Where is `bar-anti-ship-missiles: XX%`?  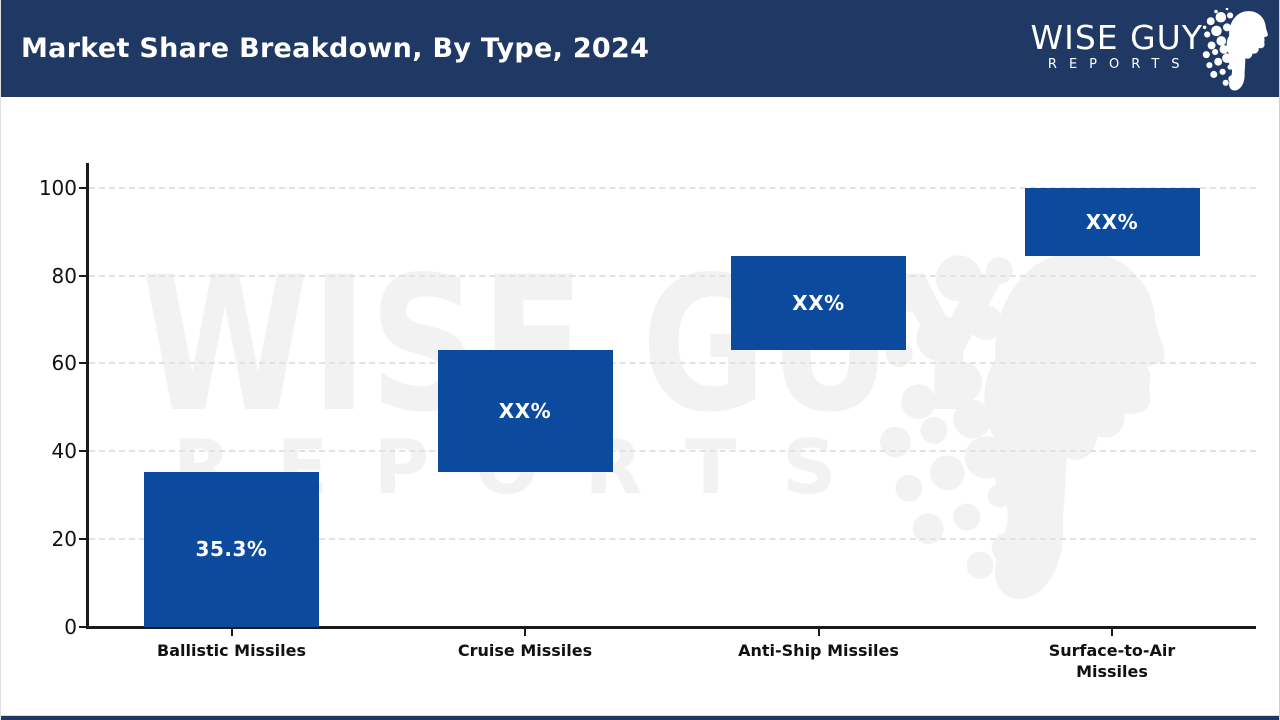
bar-anti-ship-missiles: XX% is located at coordinates (818, 303).